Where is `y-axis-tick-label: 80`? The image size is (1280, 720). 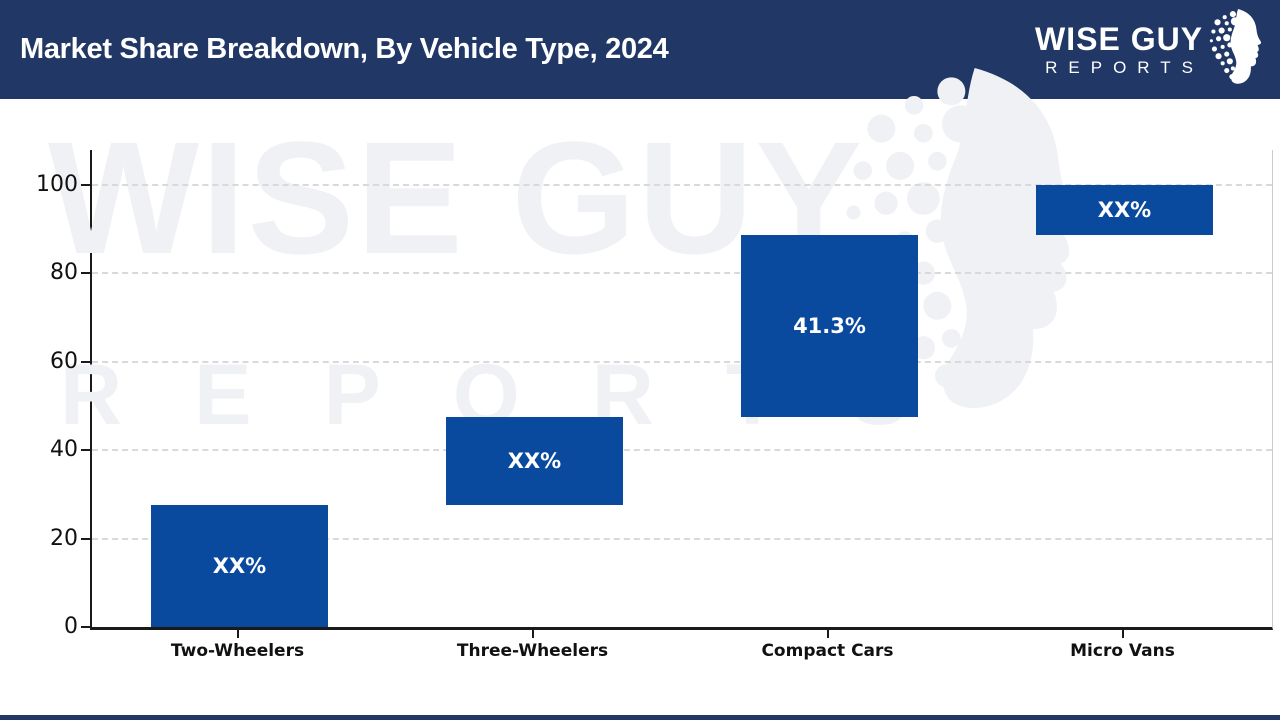 y-axis-tick-label: 80 is located at coordinates (64, 273).